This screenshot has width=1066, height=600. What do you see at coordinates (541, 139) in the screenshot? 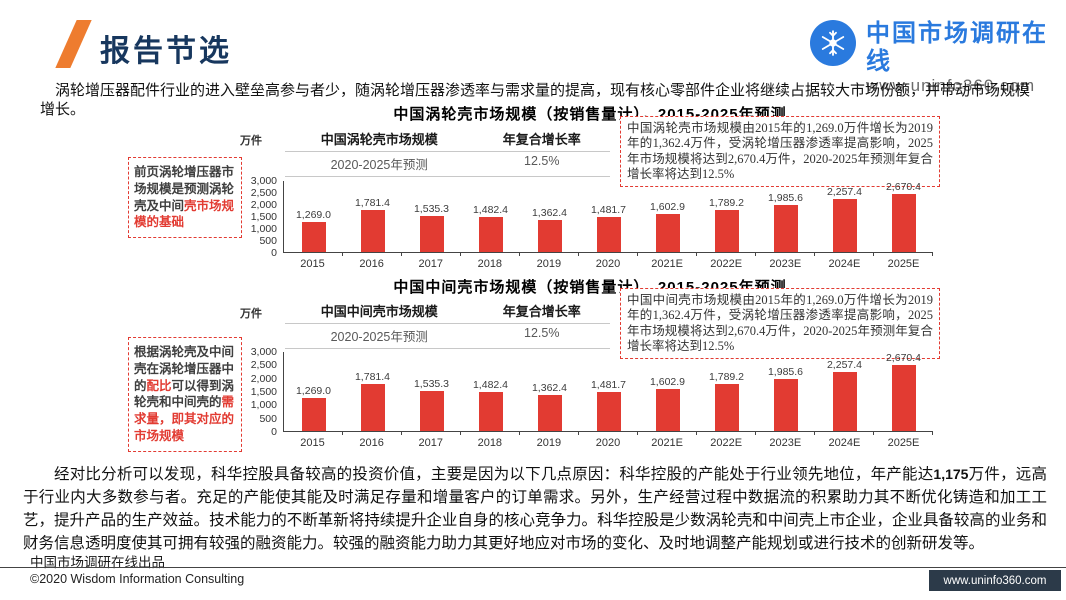
I see `chart1-summary-col2-header: 年复合增长率` at bounding box center [541, 139].